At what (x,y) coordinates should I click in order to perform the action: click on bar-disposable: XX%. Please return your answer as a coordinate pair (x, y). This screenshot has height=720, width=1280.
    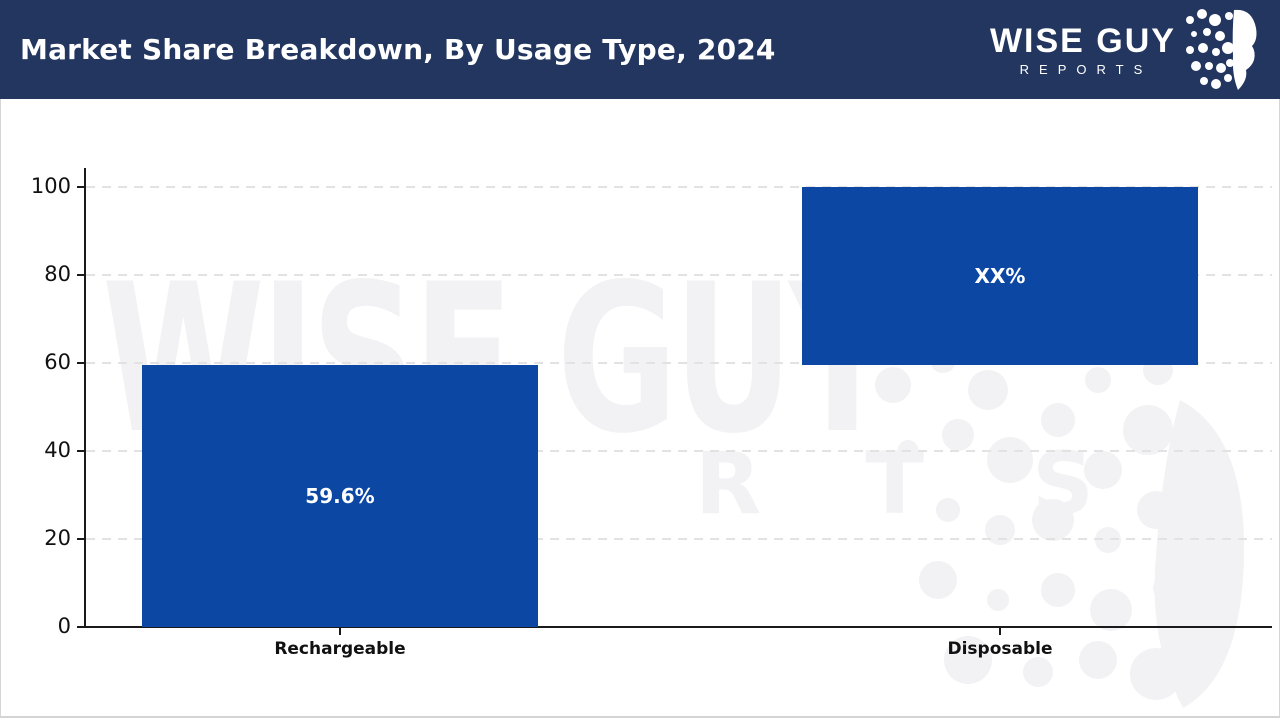
    Looking at the image, I should click on (1000, 276).